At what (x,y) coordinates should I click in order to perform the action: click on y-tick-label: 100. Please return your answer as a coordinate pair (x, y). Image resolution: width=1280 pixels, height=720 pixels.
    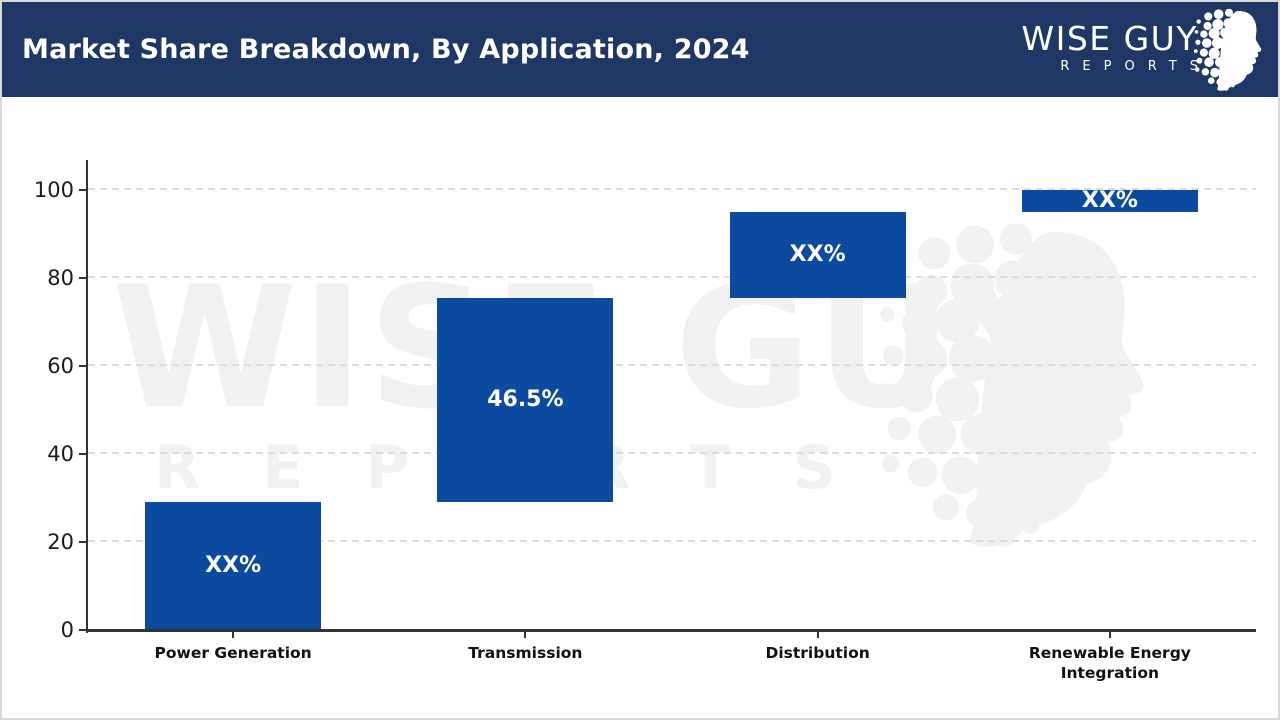
    Looking at the image, I should click on (53, 190).